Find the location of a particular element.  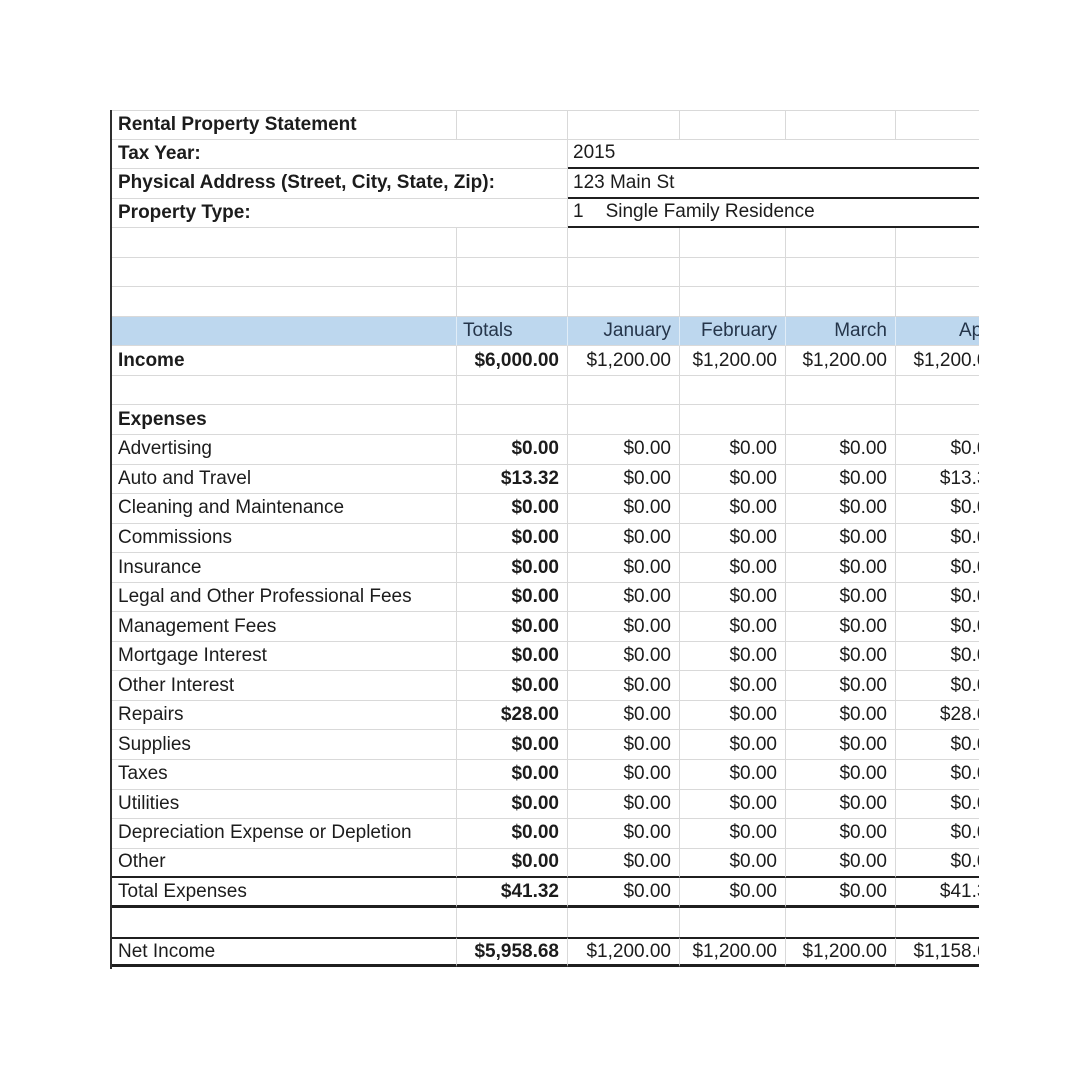

info-value: 123 Main St is located at coordinates (773, 184).